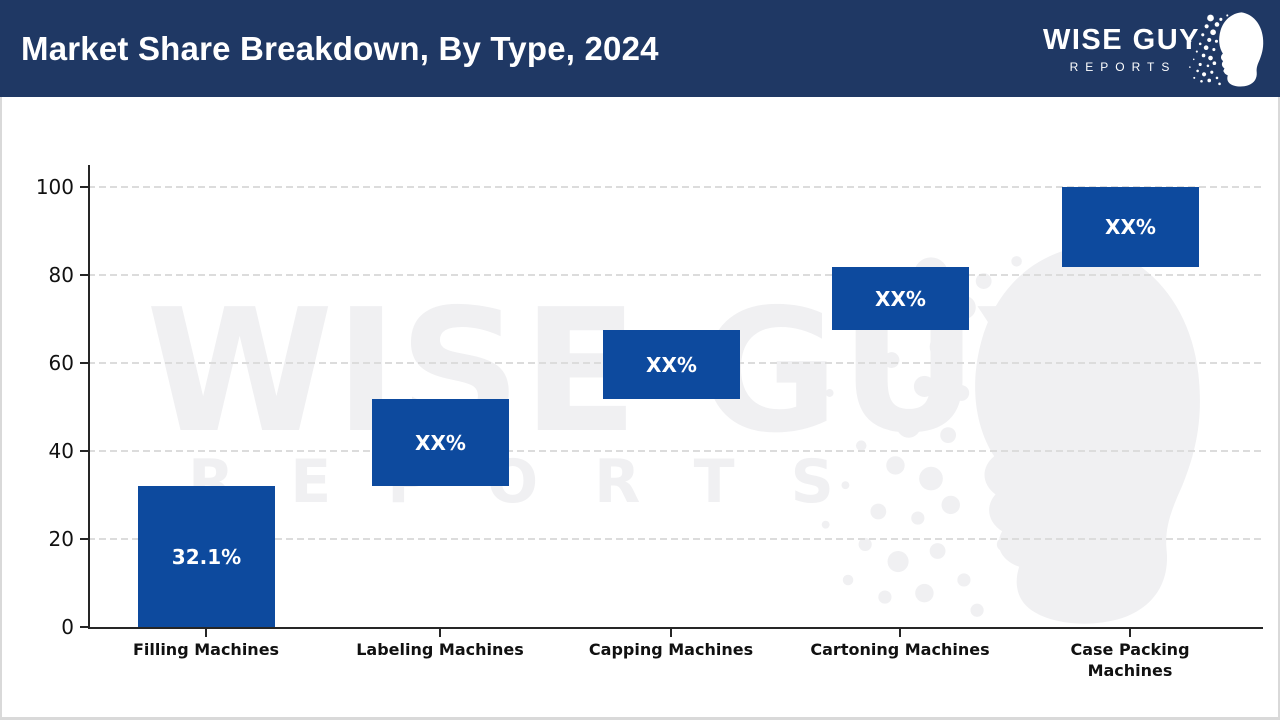  Describe the element at coordinates (61, 451) in the screenshot. I see `y-tick-label-40: 40` at that location.